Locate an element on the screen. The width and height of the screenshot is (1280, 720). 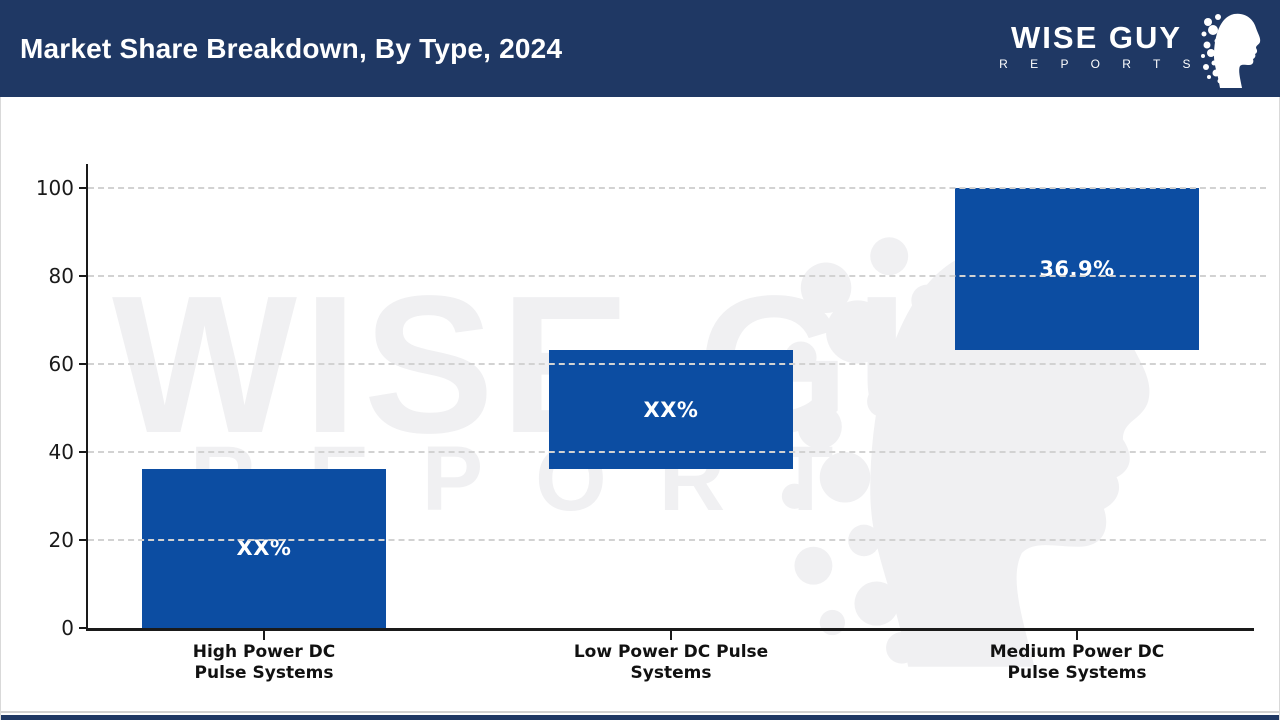
category-label: High Power DC Pulse Systems is located at coordinates (264, 662).